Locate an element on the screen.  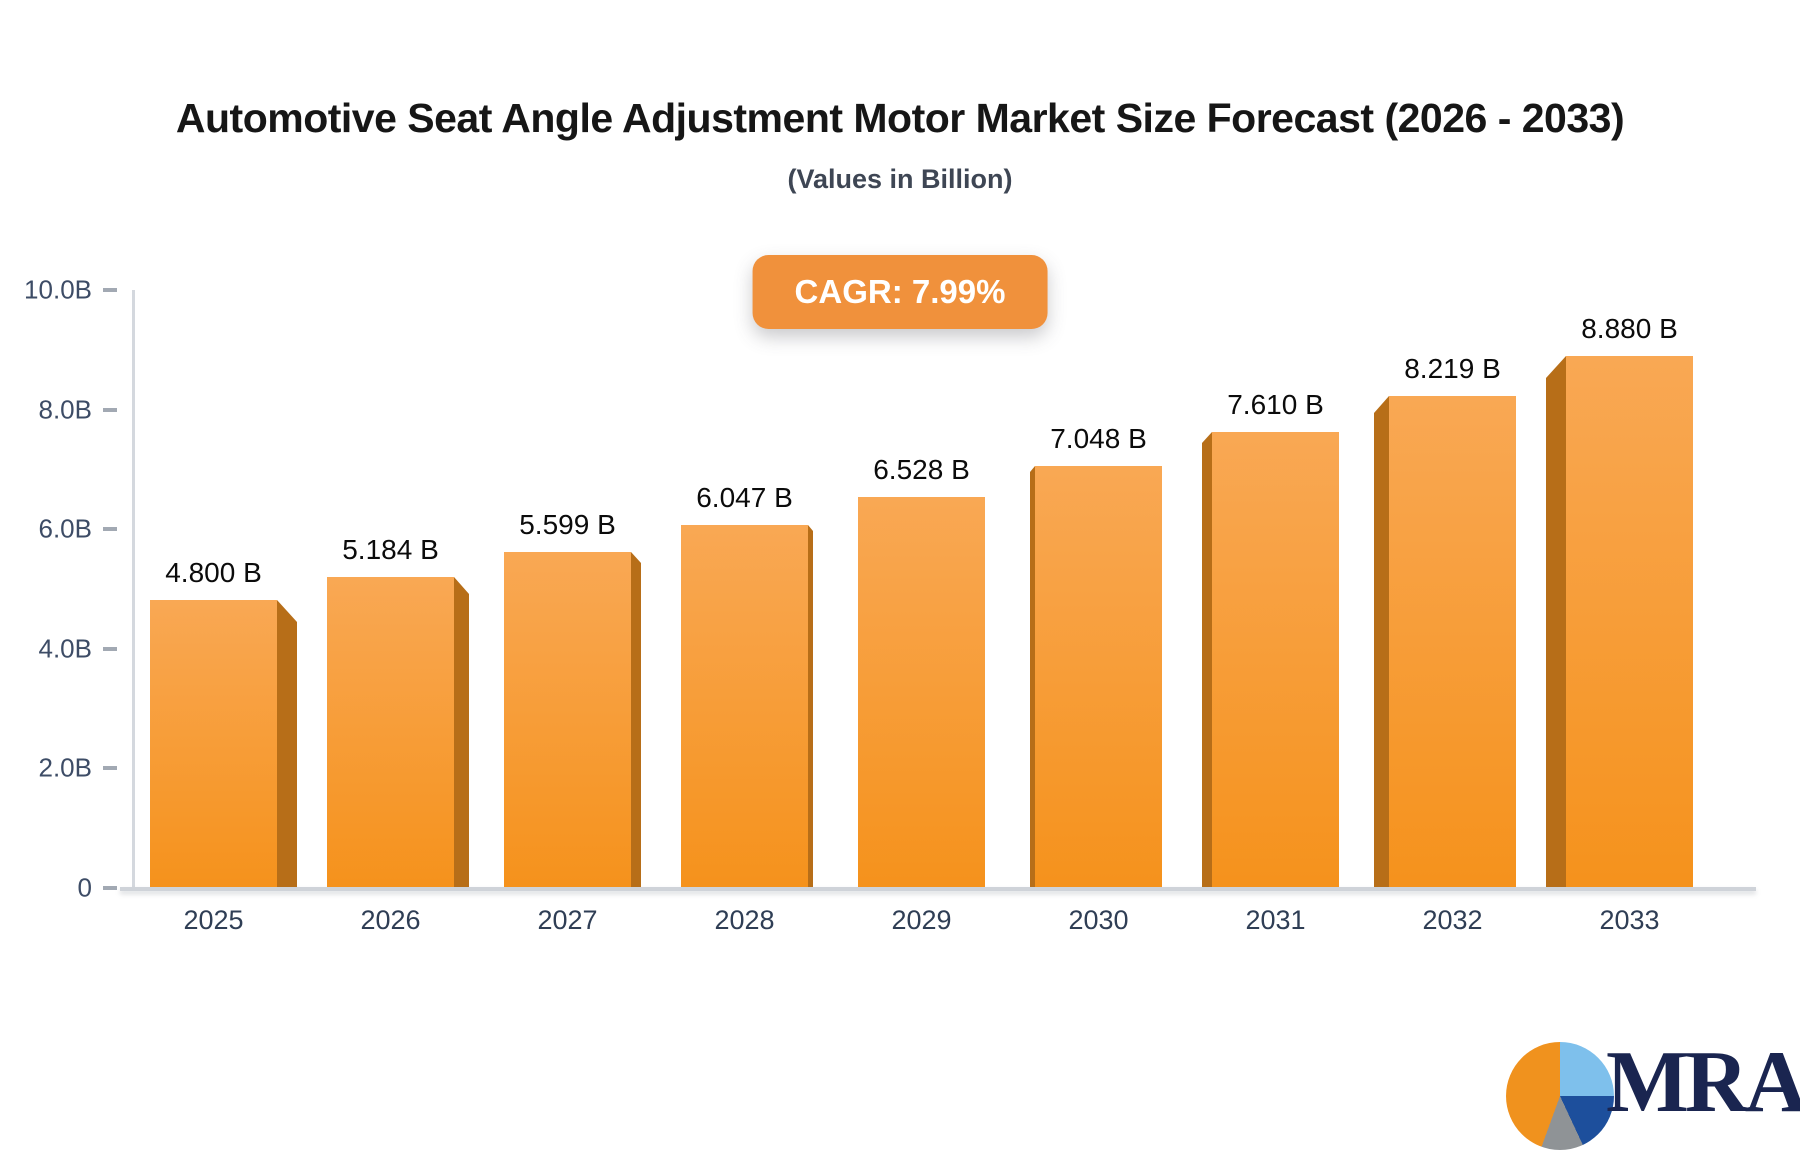
y-tick-dash-4.0B is located at coordinates (110, 648).